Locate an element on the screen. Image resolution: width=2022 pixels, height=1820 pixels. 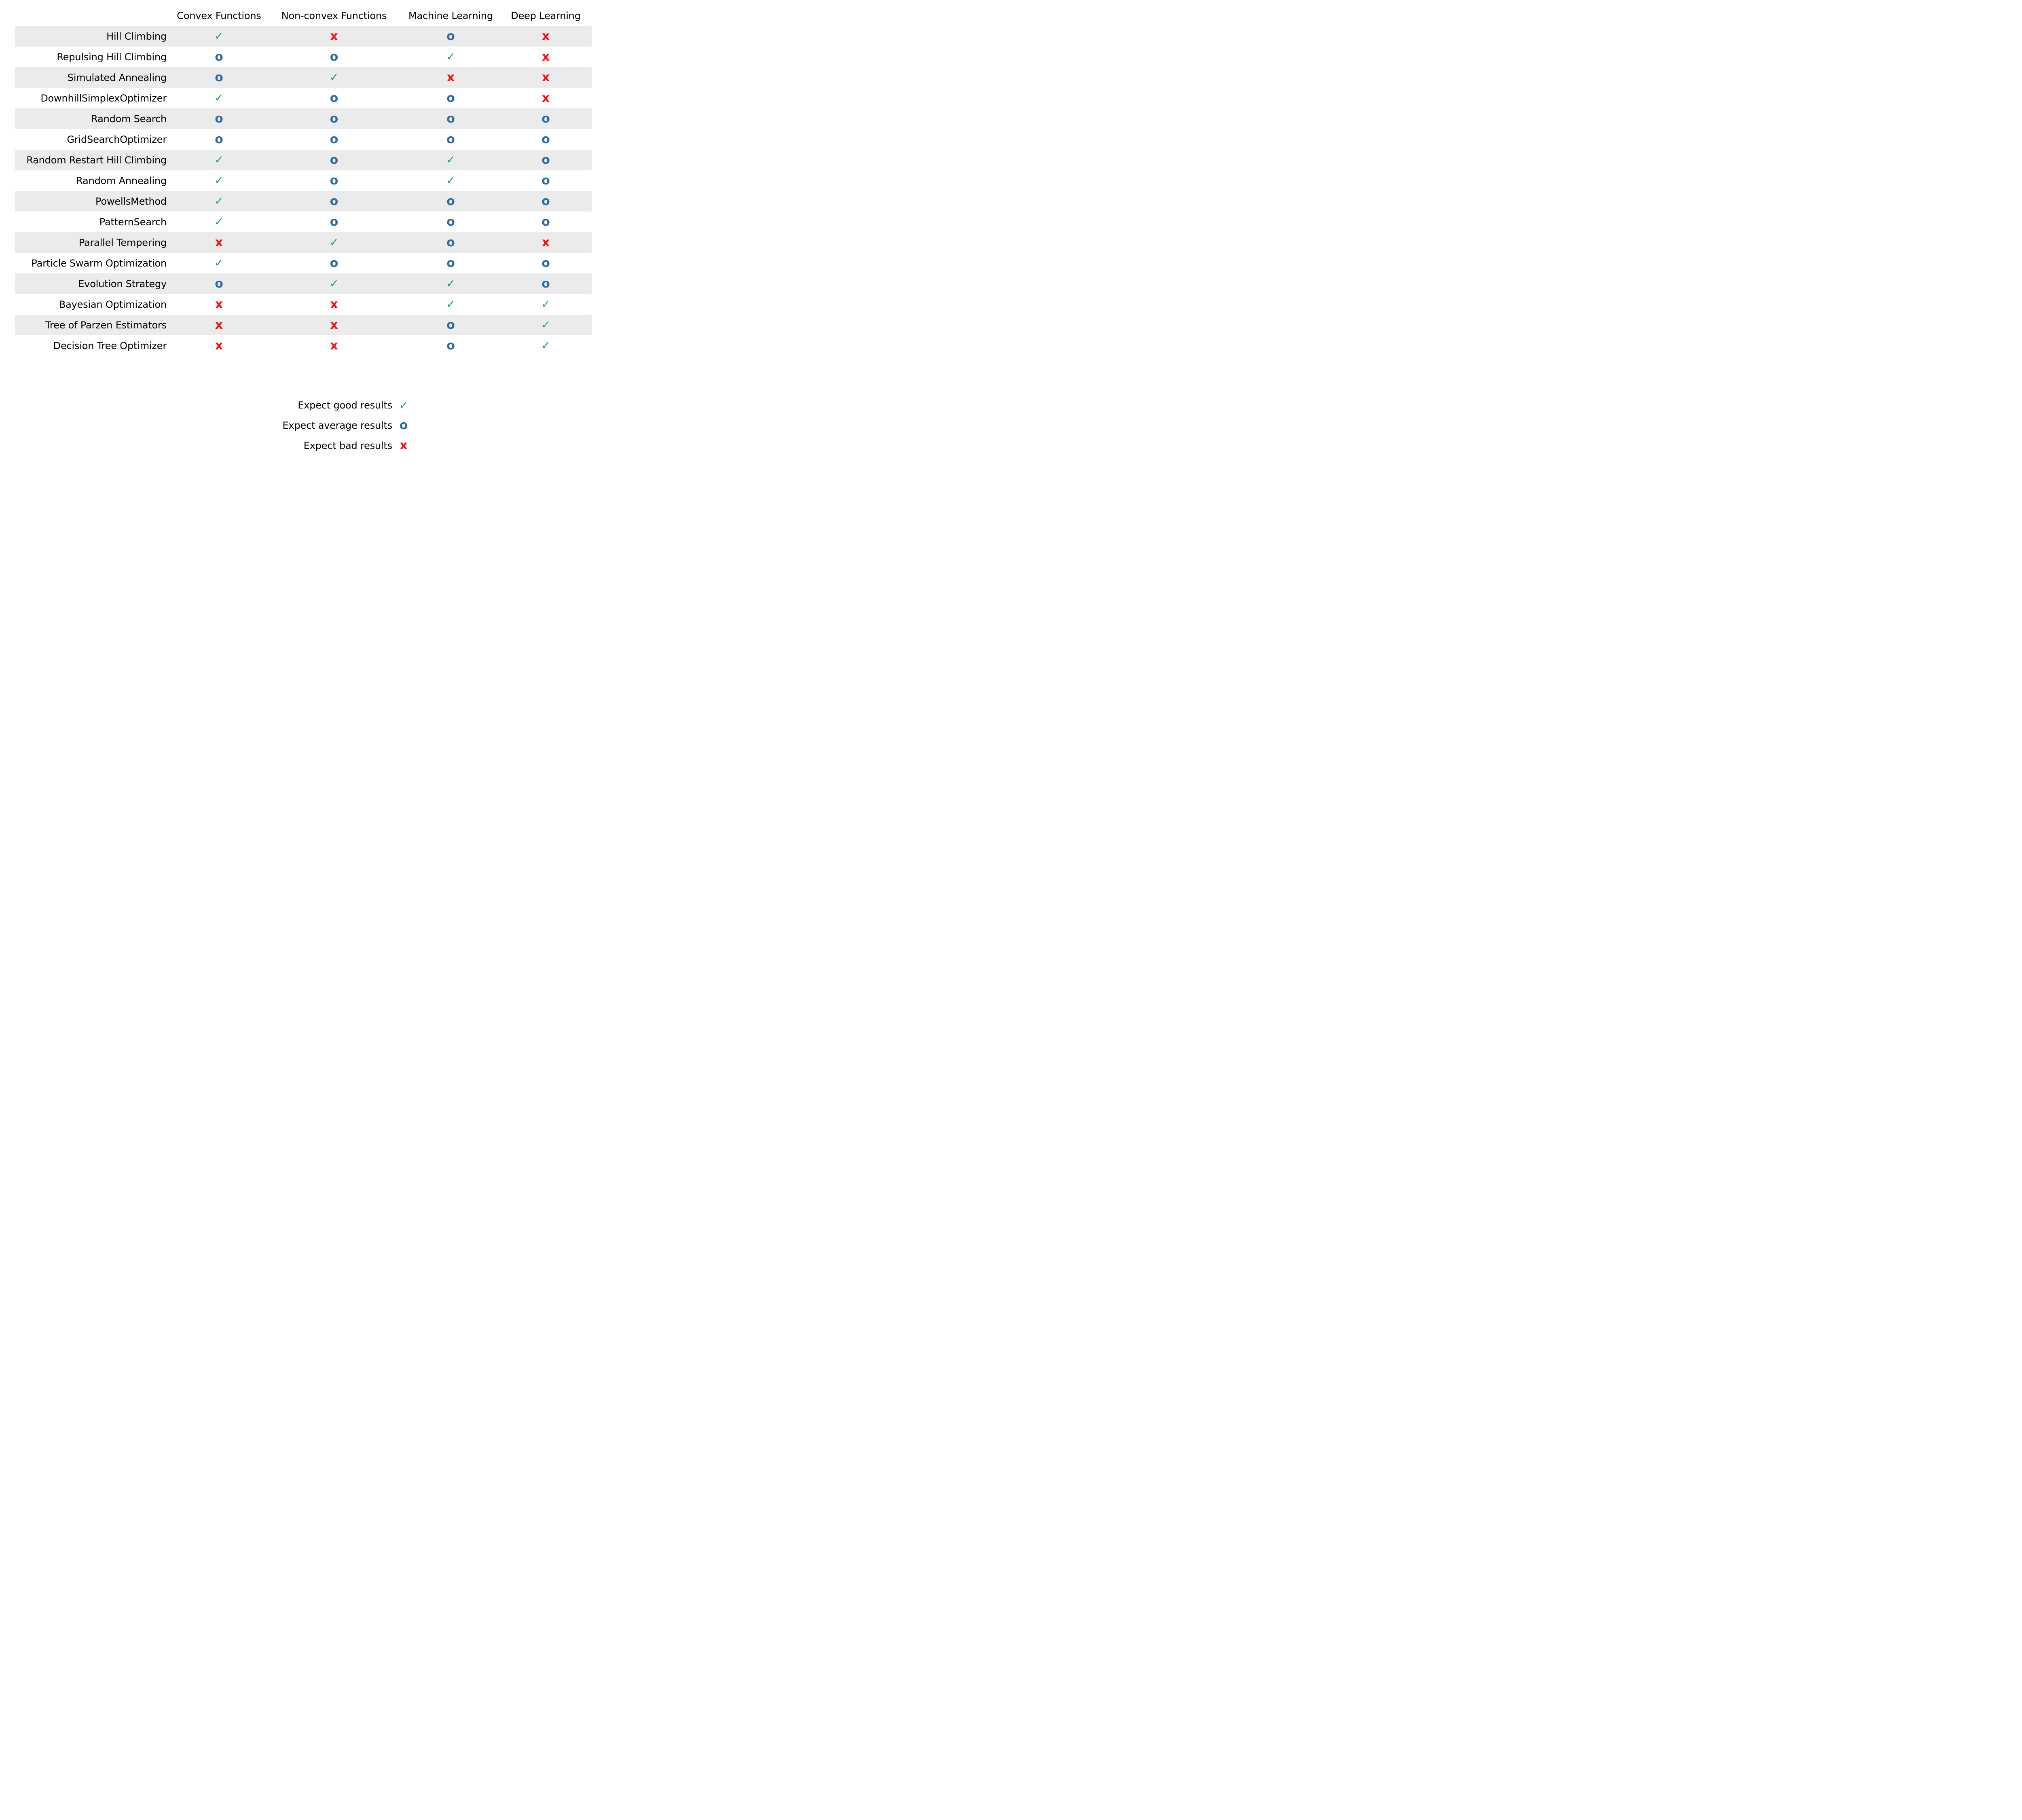
legend-item: Expect bad results x is located at coordinates (358, 445).